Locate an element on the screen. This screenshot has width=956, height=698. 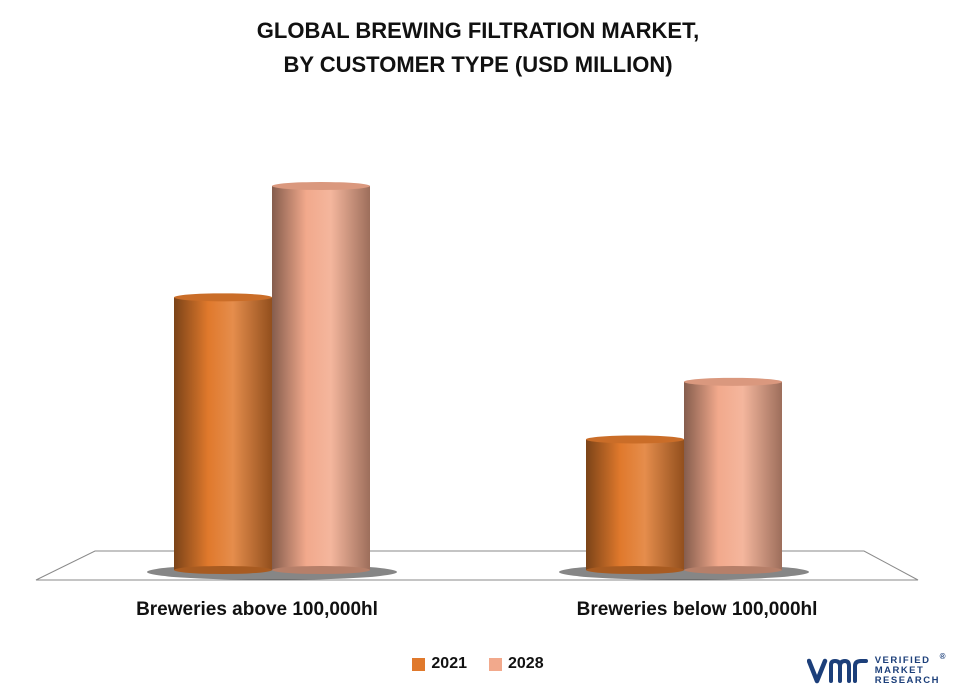
logo-line-3: RESEARCH is located at coordinates (907, 680).